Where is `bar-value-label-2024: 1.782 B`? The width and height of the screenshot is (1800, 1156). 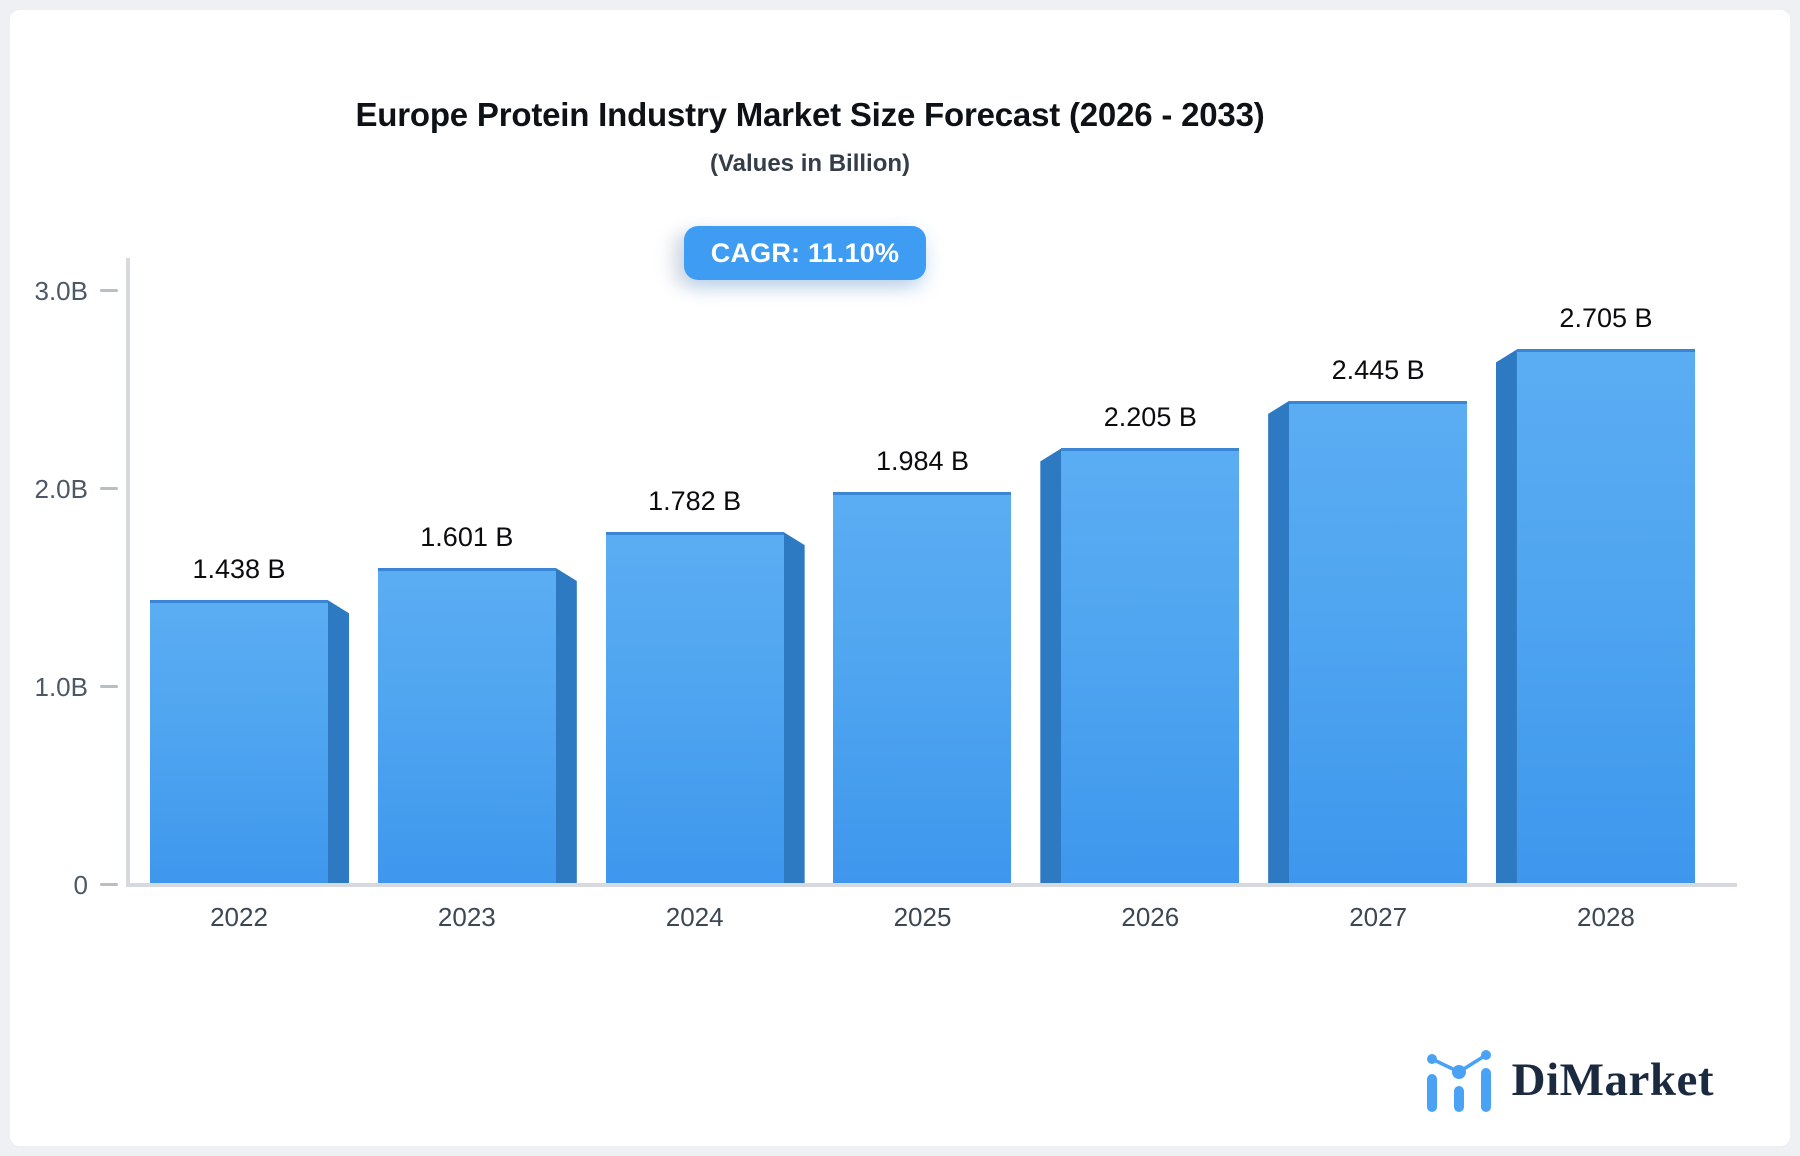
bar-value-label-2024: 1.782 B is located at coordinates (695, 501).